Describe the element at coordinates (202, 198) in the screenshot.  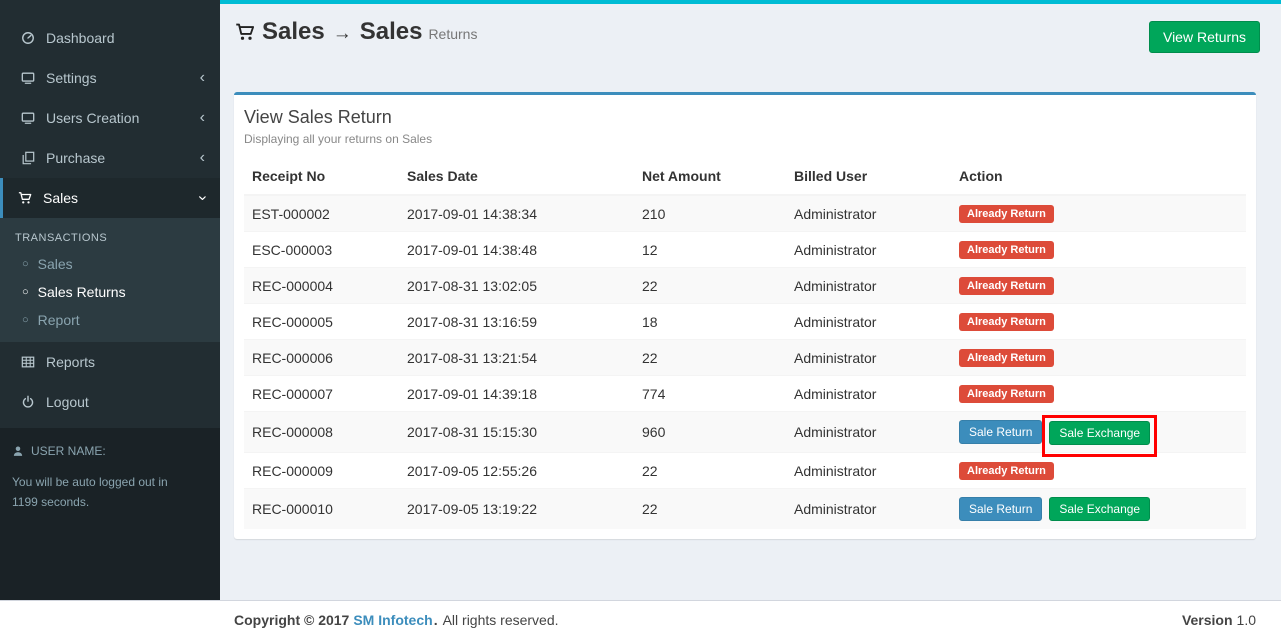
I see `chevron-down-icon: ‹` at that location.